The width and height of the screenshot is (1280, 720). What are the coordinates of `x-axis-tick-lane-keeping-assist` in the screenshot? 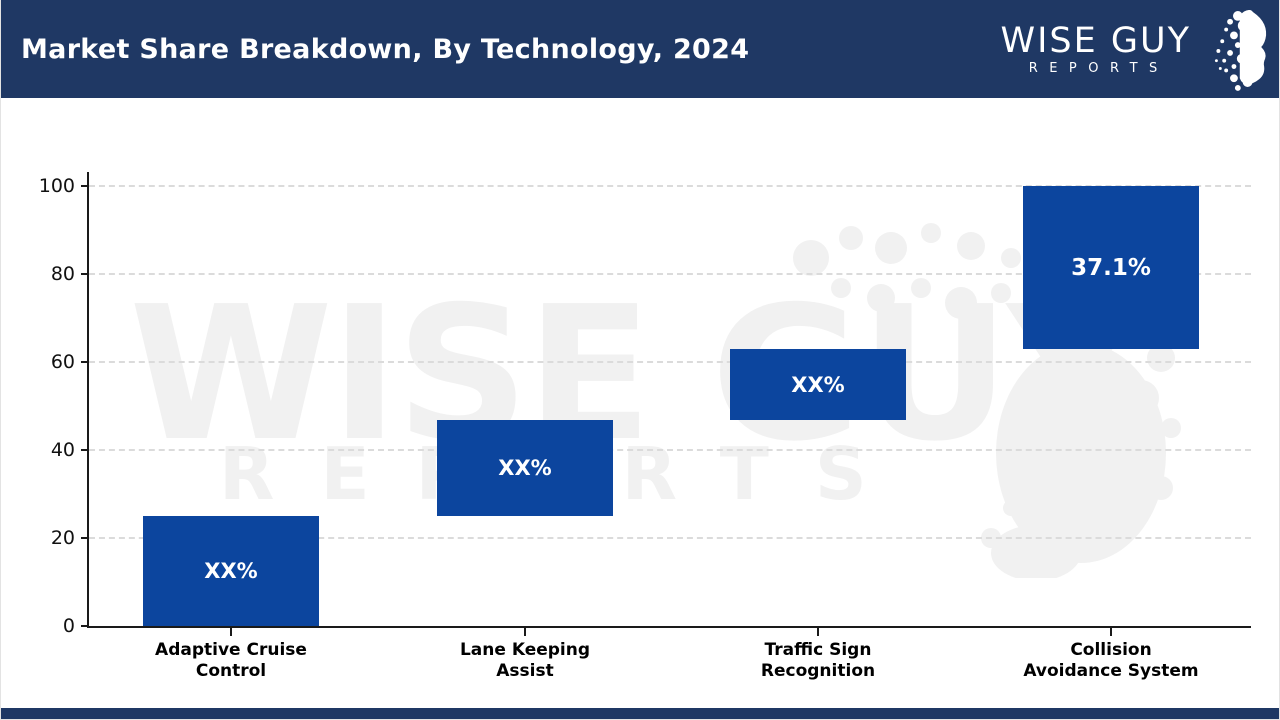 It's located at (525, 632).